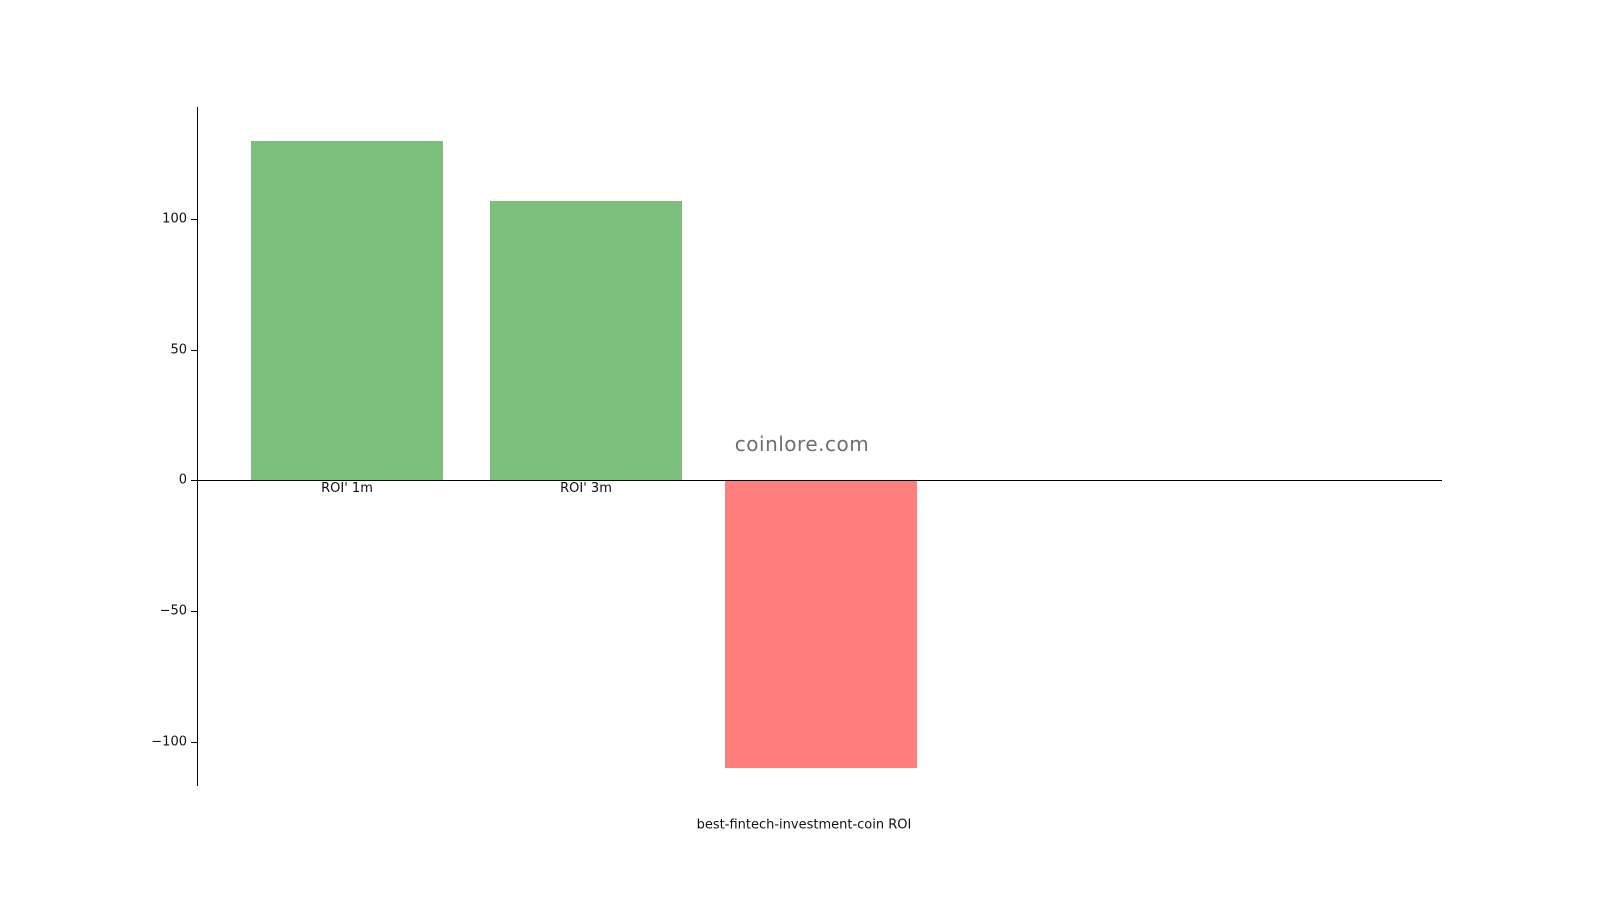  Describe the element at coordinates (819, 480) in the screenshot. I see `x-axis-spine` at that location.